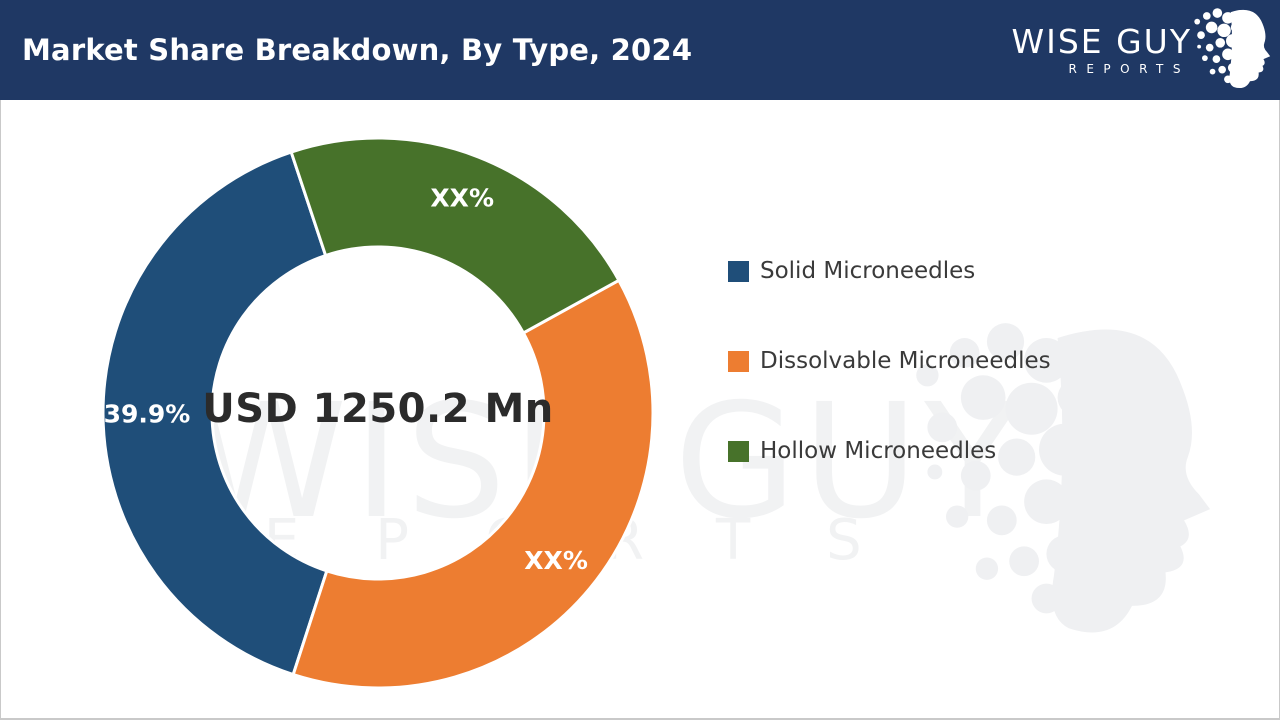 This screenshot has width=1280, height=720. Describe the element at coordinates (905, 361) in the screenshot. I see `legend-label-dissolvable: Dissolvable Microneedles` at that location.